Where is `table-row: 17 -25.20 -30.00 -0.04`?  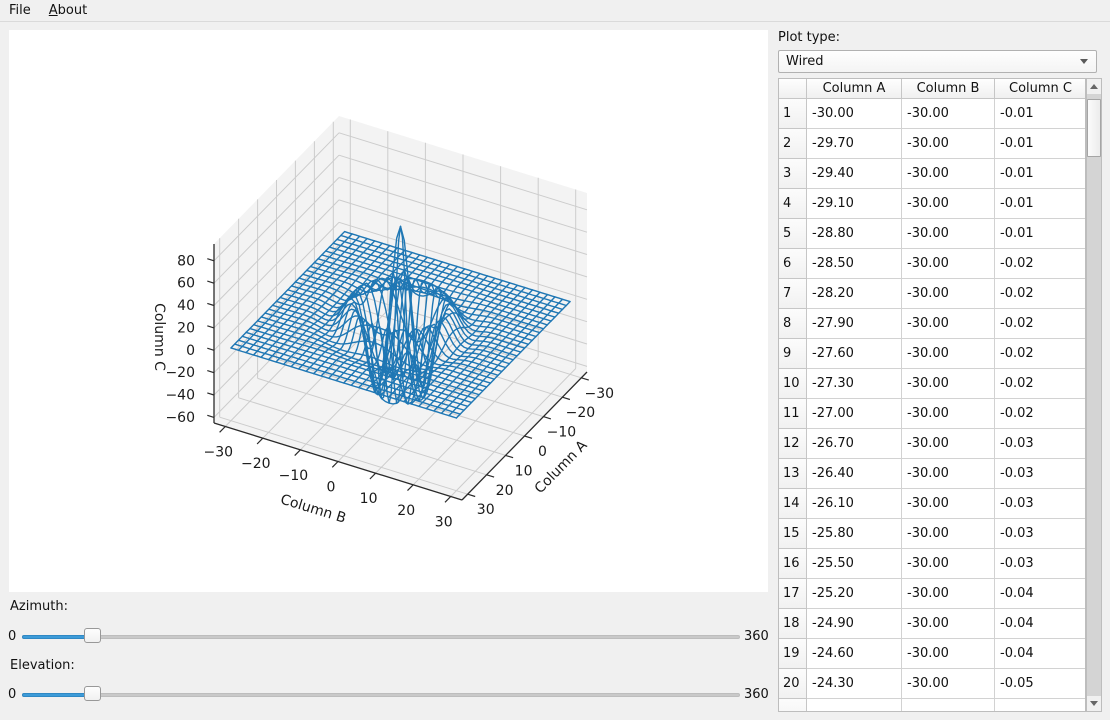 table-row: 17 -25.20 -30.00 -0.04 is located at coordinates (932, 594).